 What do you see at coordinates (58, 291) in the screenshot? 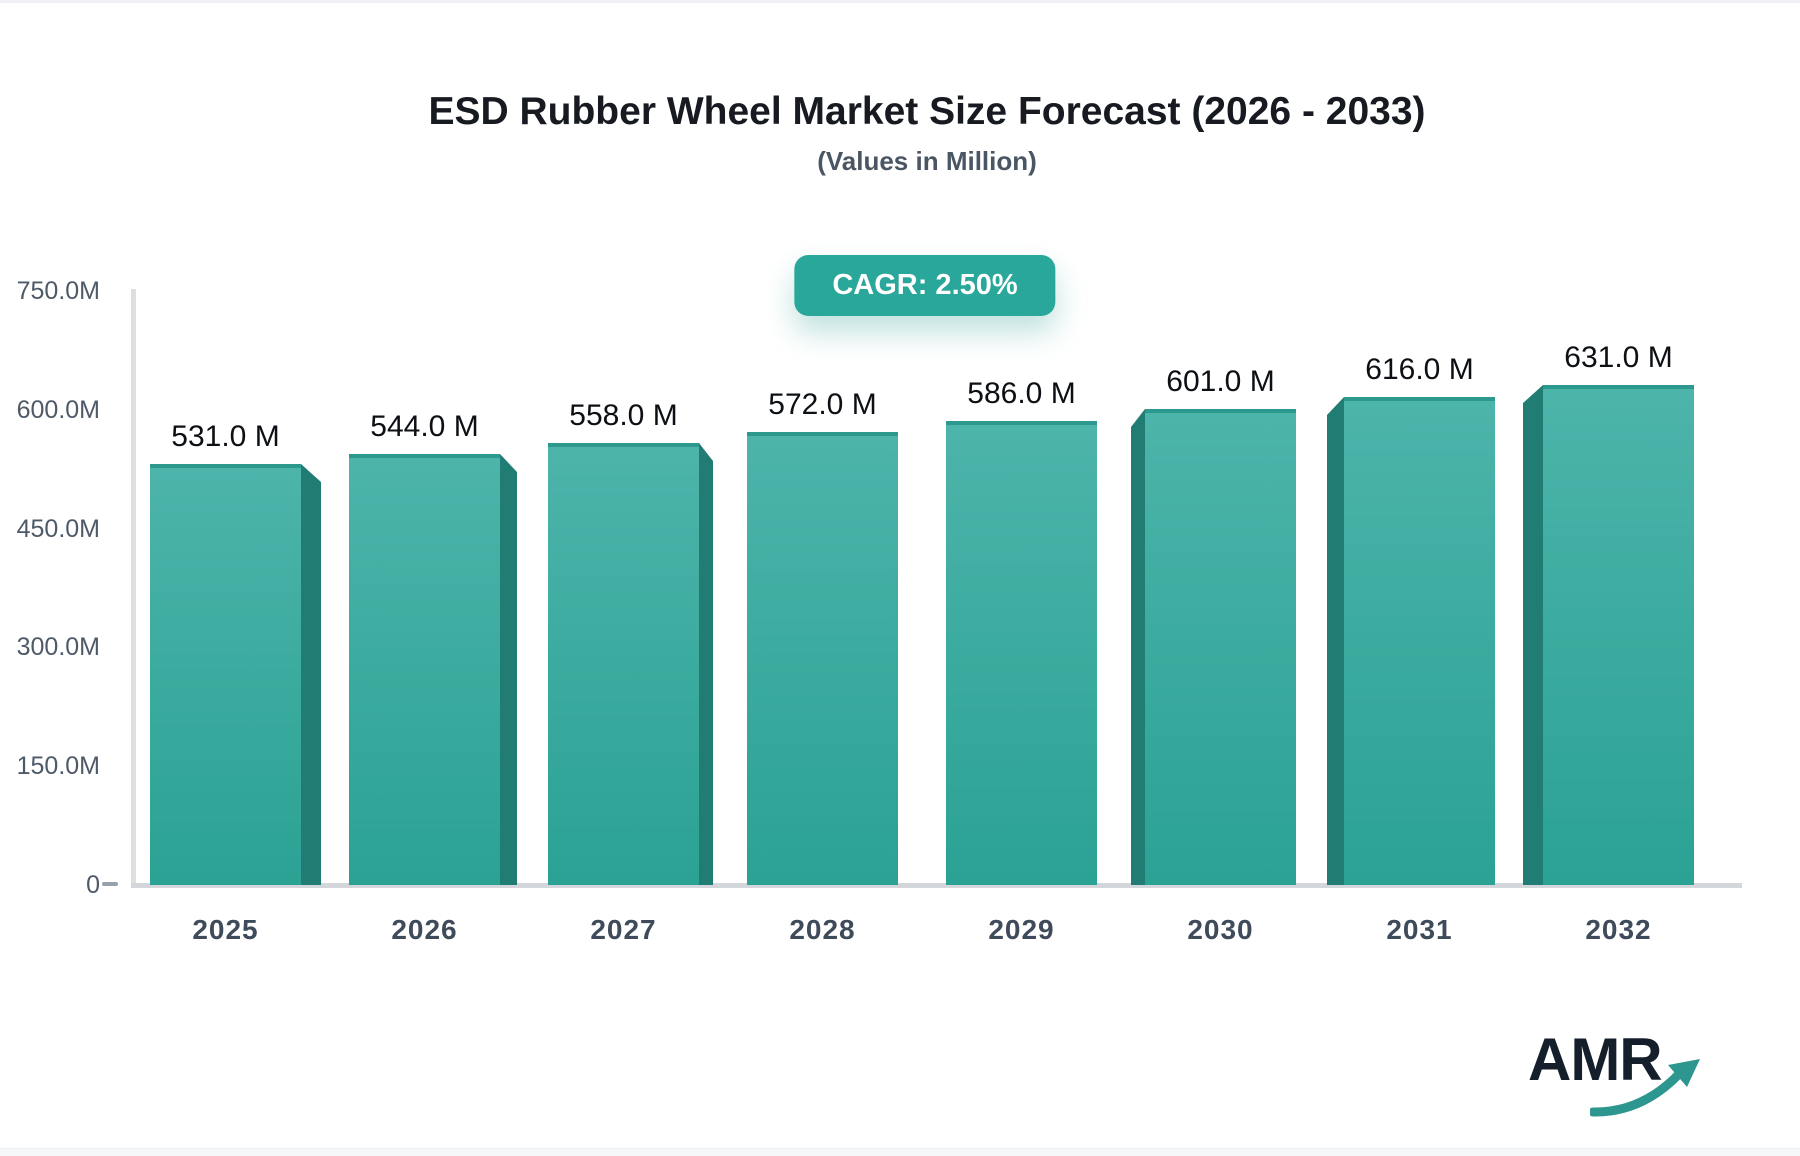
I see `y-tick-label: 750.0M` at bounding box center [58, 291].